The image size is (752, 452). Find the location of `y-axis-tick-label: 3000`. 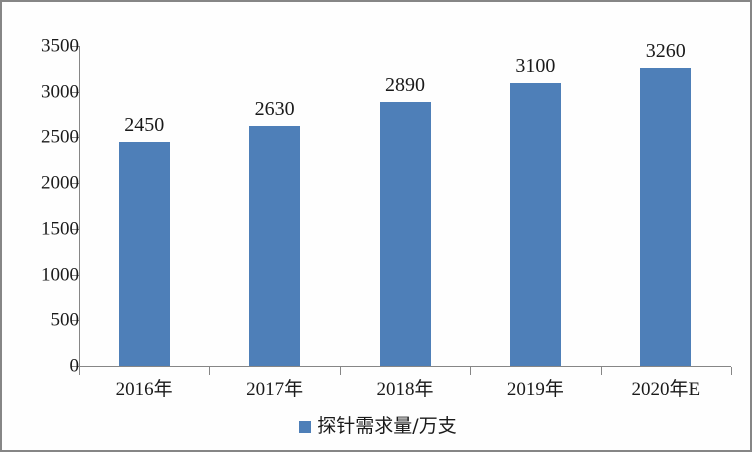

y-axis-tick-label: 3000 is located at coordinates (60, 92).